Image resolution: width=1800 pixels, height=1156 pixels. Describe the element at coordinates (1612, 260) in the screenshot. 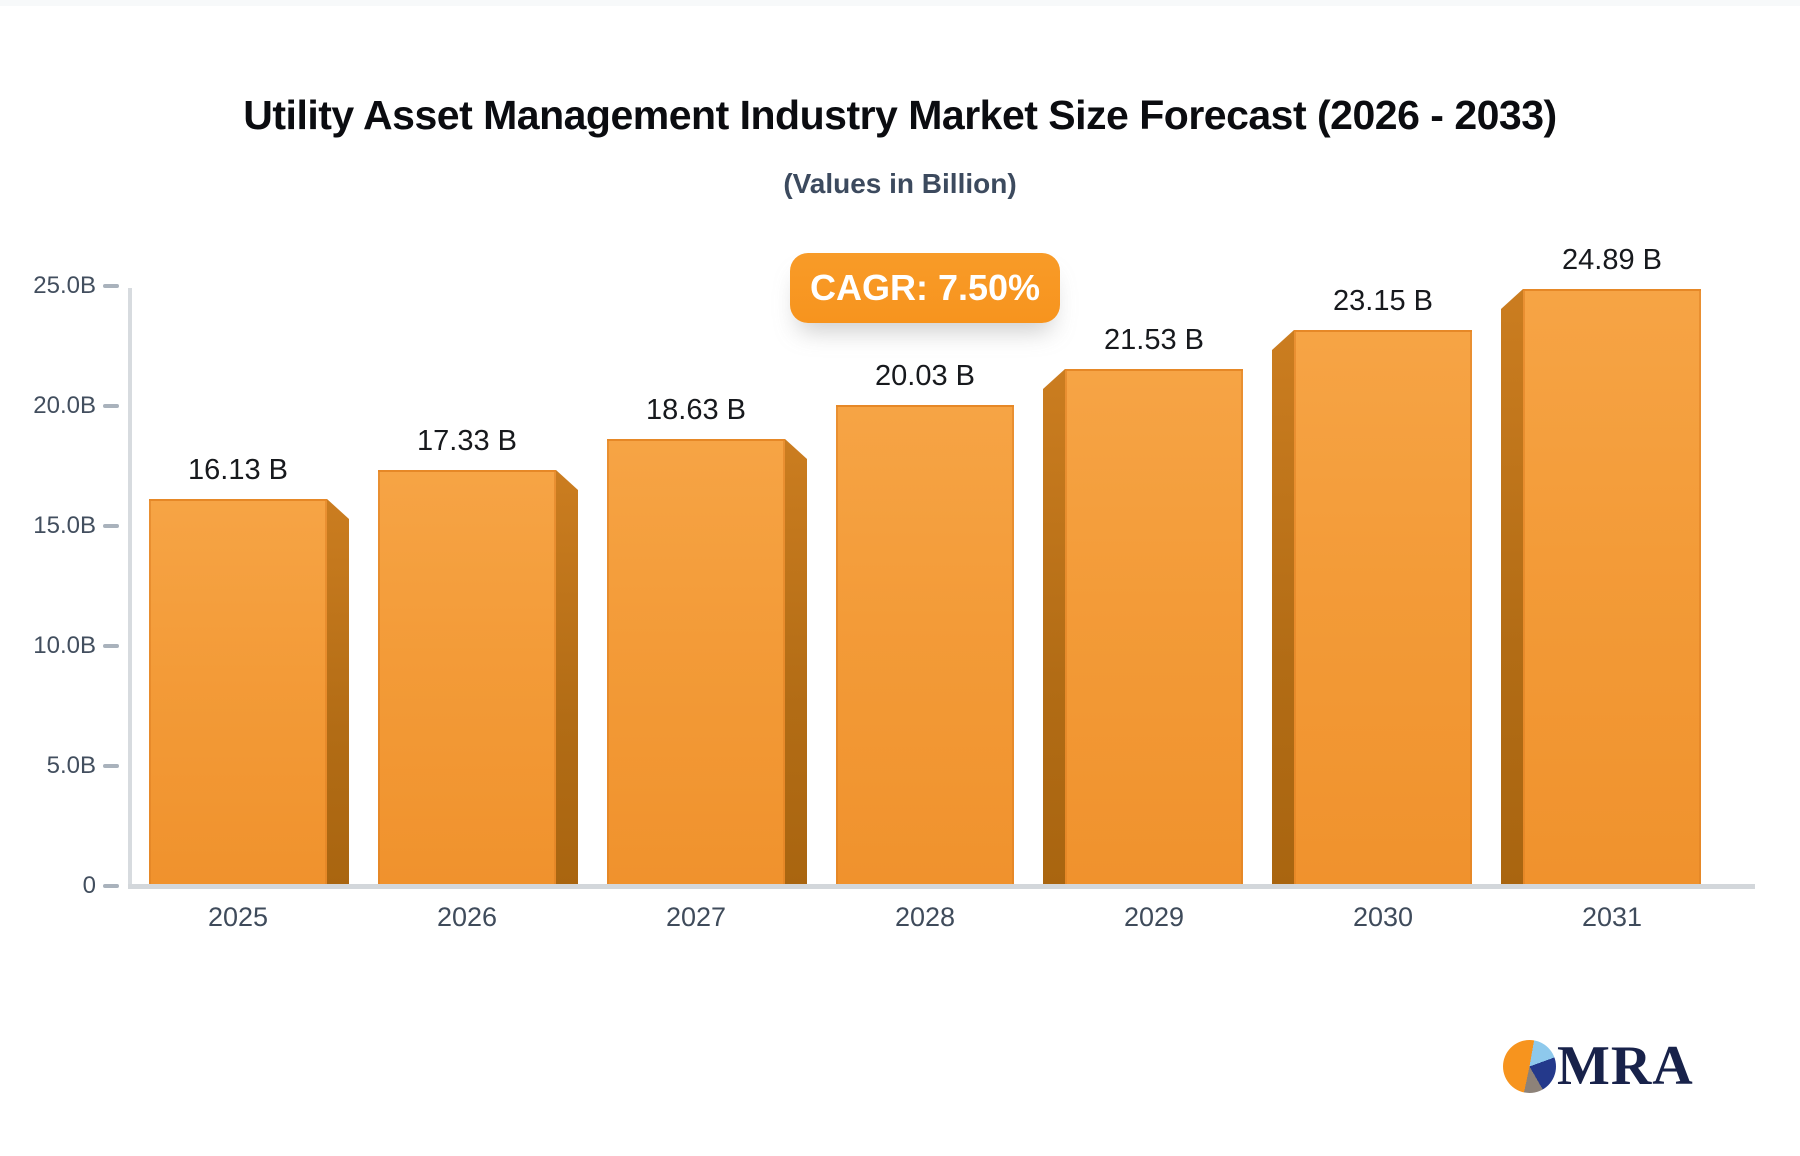

I see `bar-value-label: 24.89 B` at that location.